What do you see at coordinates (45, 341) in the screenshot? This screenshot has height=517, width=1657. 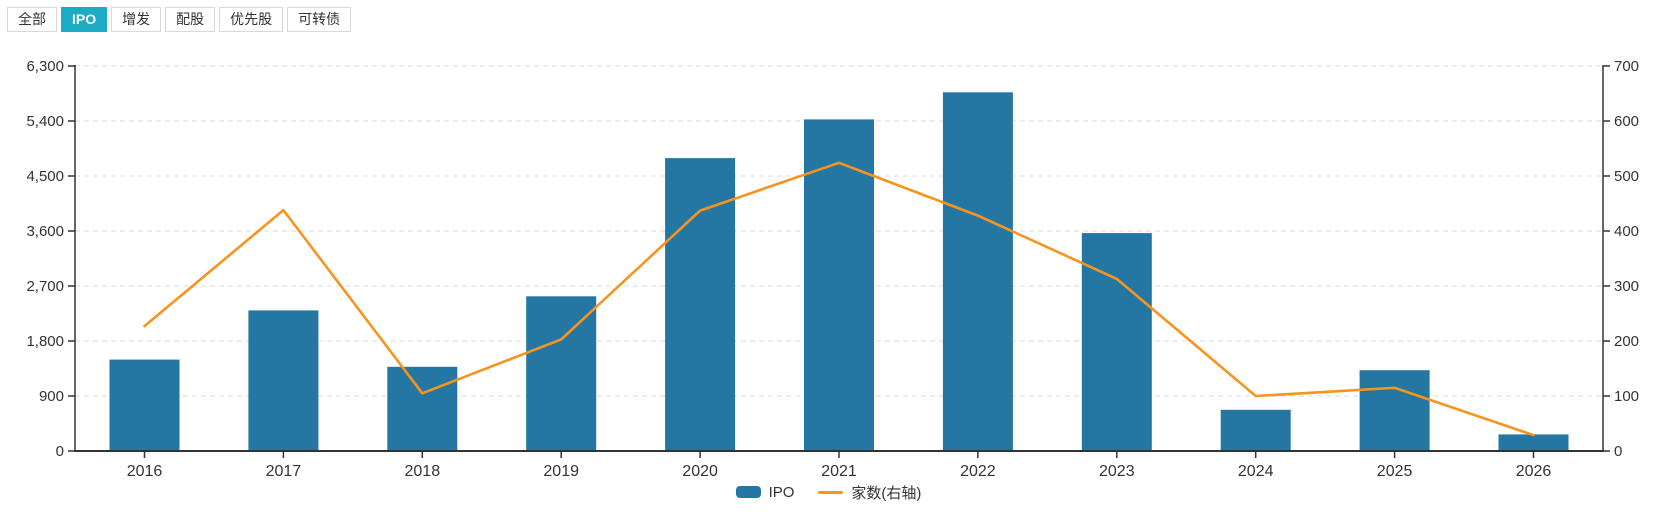 I see `left-tick-label: 1,800` at bounding box center [45, 341].